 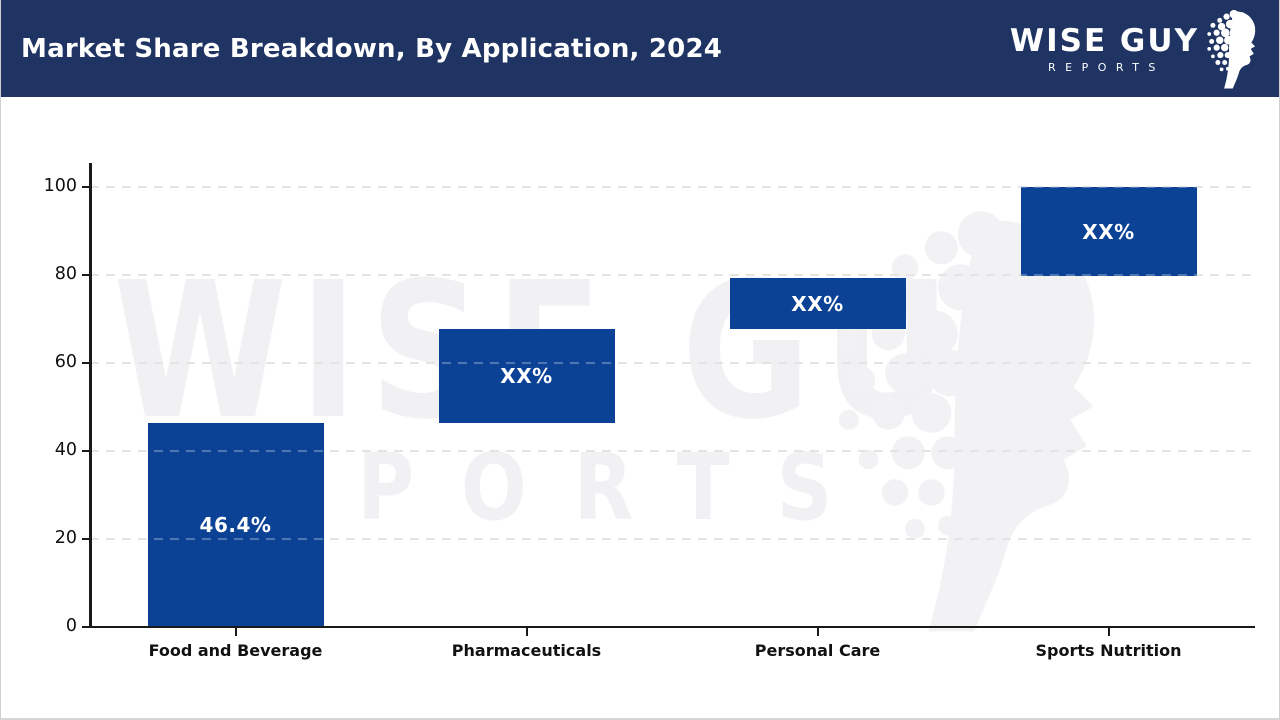 I want to click on logo-wordmark: WISE GUY, so click(x=1104, y=40).